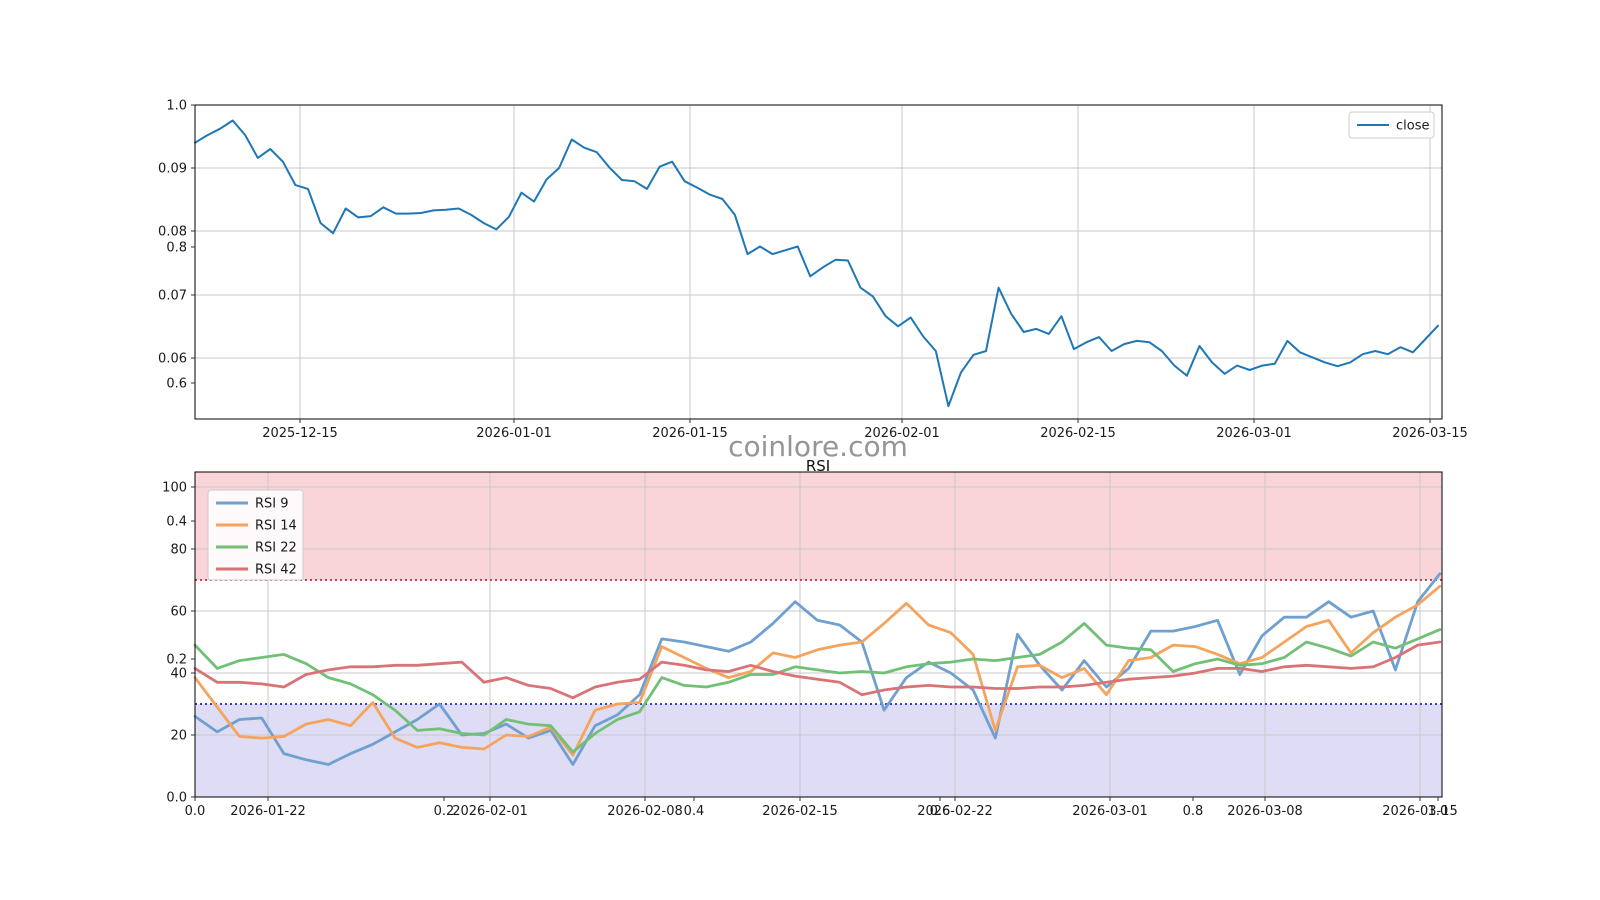  I want to click on price-x-tick-label: 2025-12-15, so click(300, 433).